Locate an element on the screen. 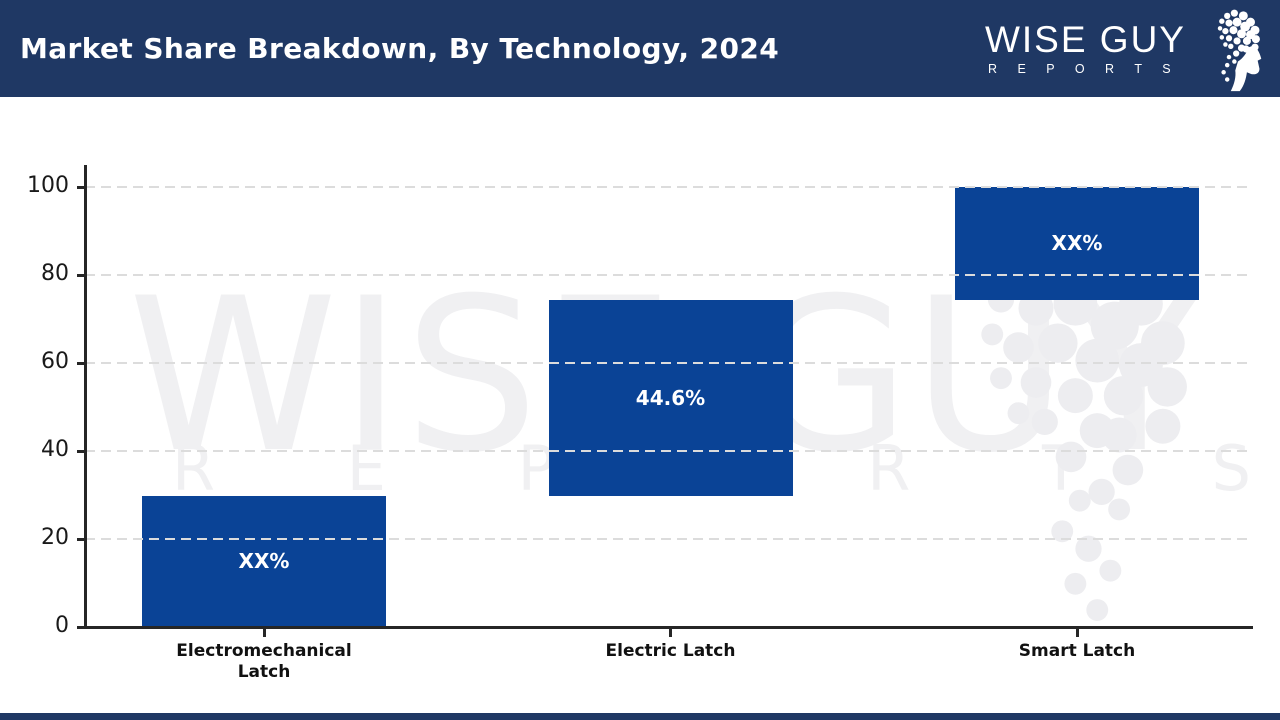 This screenshot has width=1280, height=720. y-tick-label-20: 20 is located at coordinates (55, 537).